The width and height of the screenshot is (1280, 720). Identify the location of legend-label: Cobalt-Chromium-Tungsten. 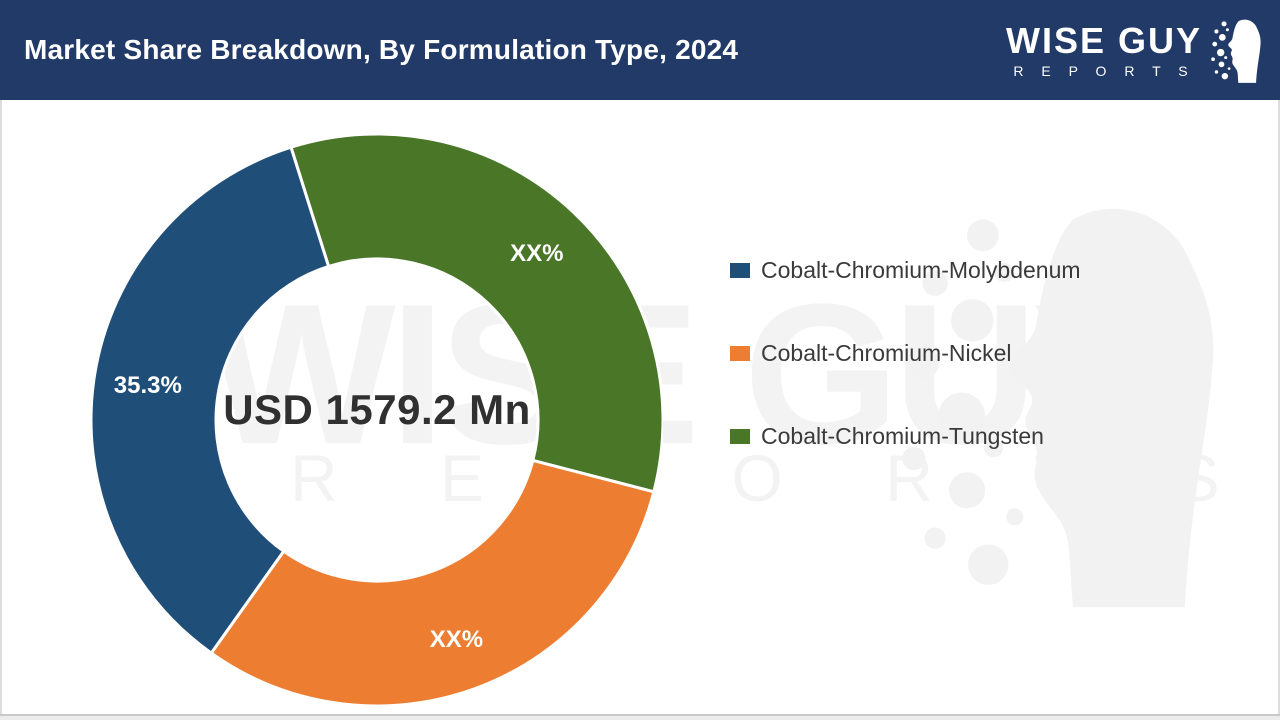
(902, 435).